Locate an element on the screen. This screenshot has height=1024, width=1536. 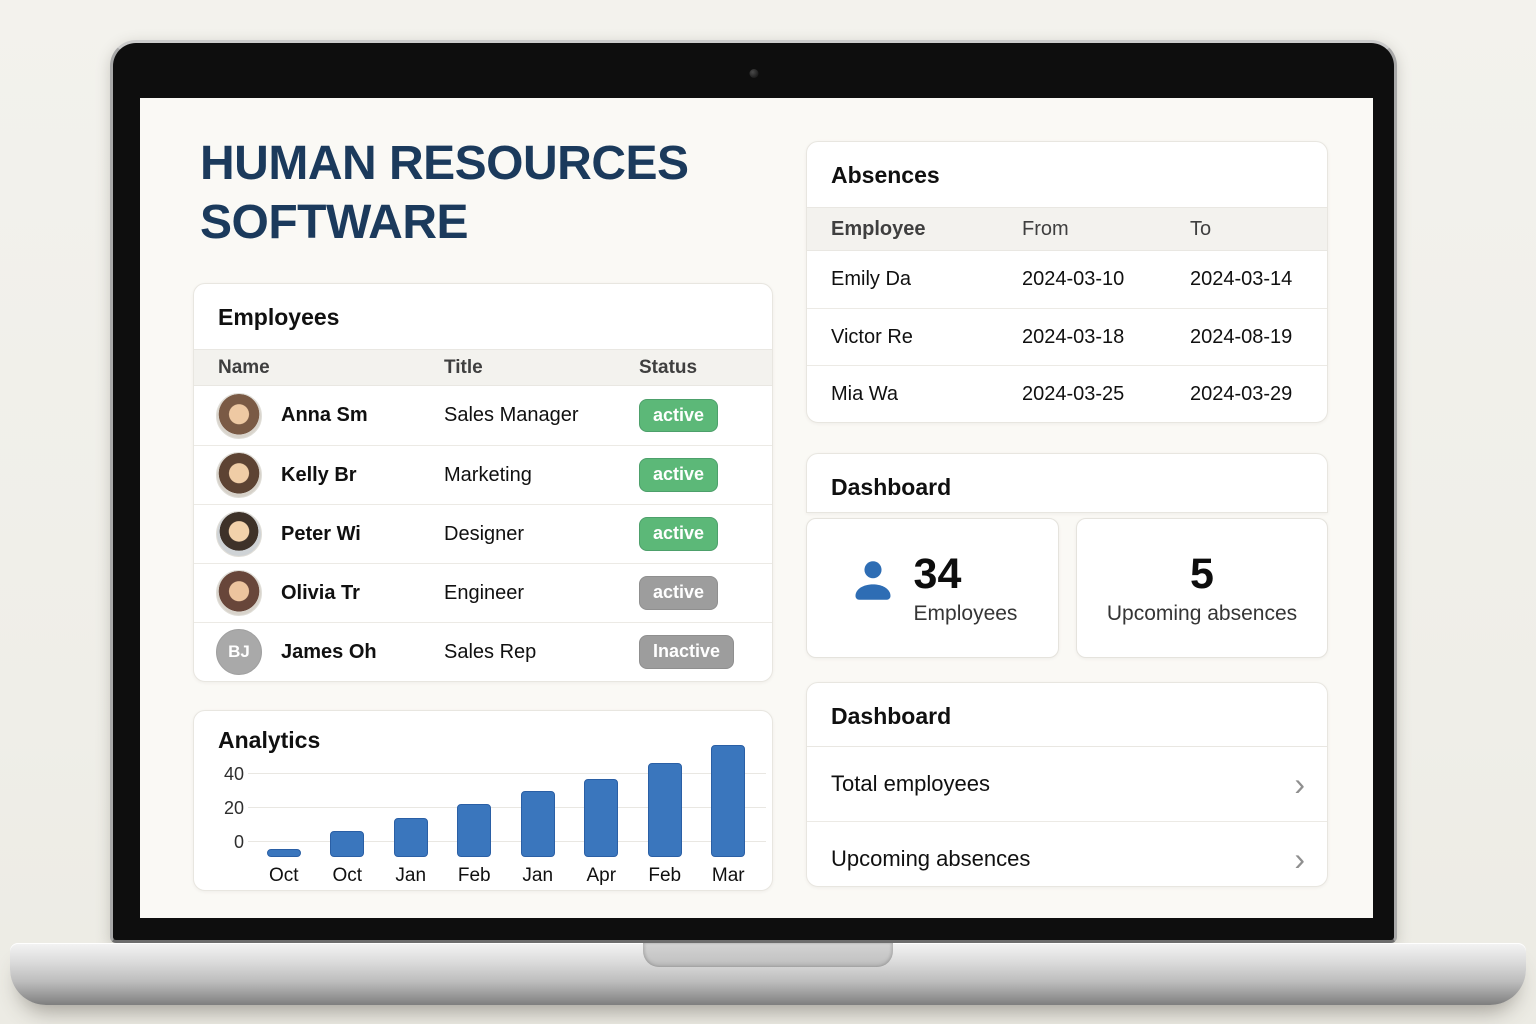
table-row: Emily Da 2024-03-10 2024-03-14 is located at coordinates (1067, 279).